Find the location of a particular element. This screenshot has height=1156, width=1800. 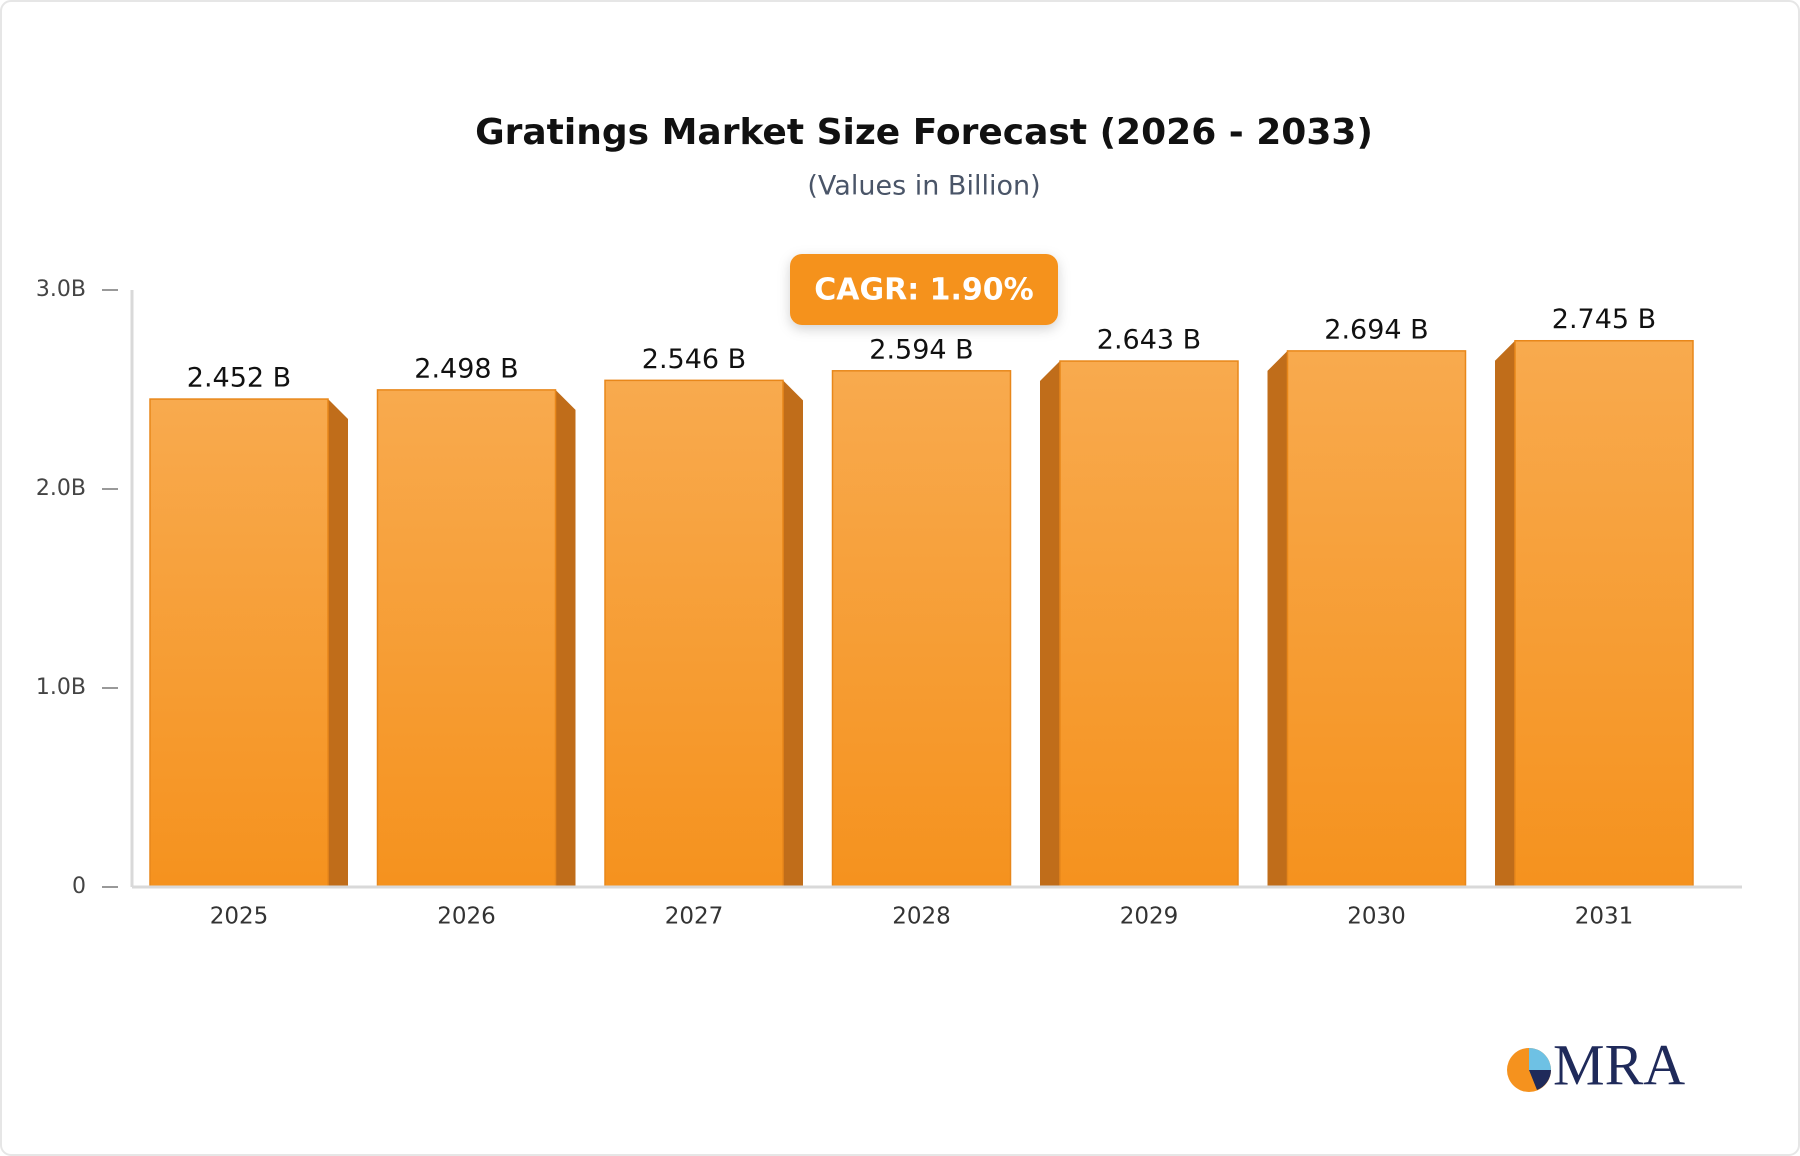

x-tick-label: 2030 is located at coordinates (1376, 917).